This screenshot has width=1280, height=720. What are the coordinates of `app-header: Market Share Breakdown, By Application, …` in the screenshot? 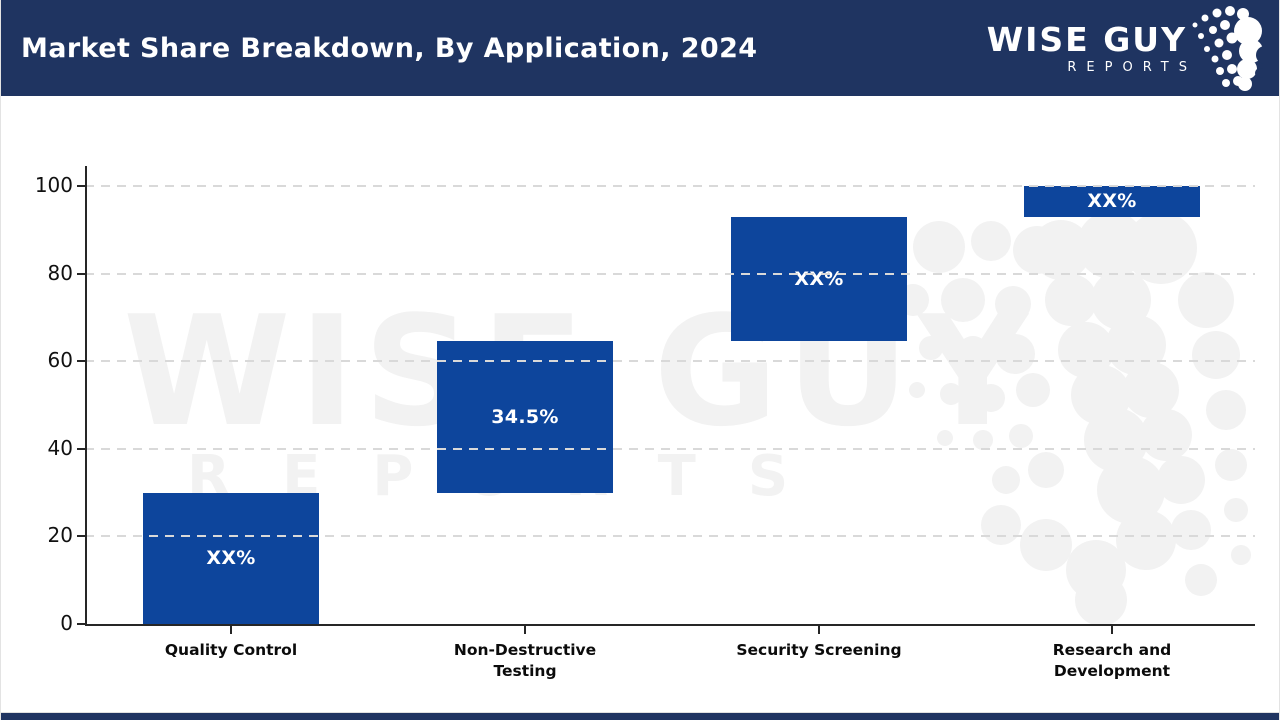 It's located at (640, 48).